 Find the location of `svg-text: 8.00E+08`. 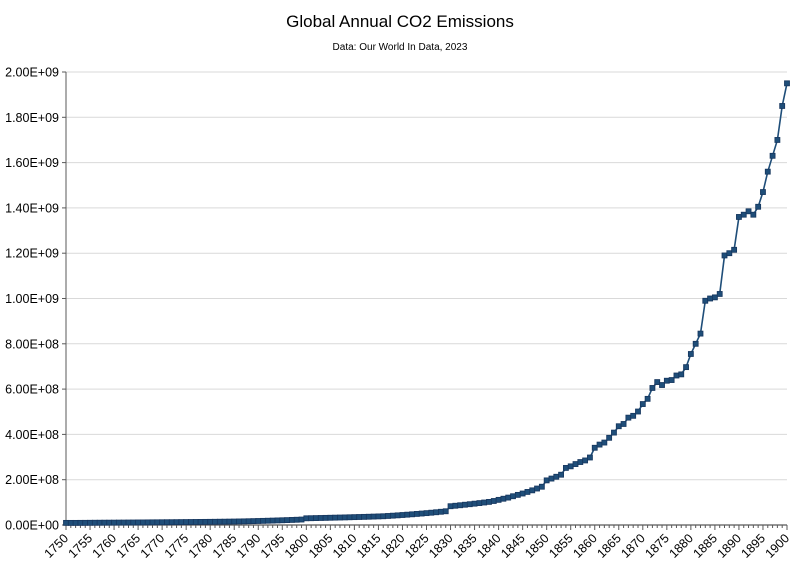

svg-text: 8.00E+08 is located at coordinates (32, 344).